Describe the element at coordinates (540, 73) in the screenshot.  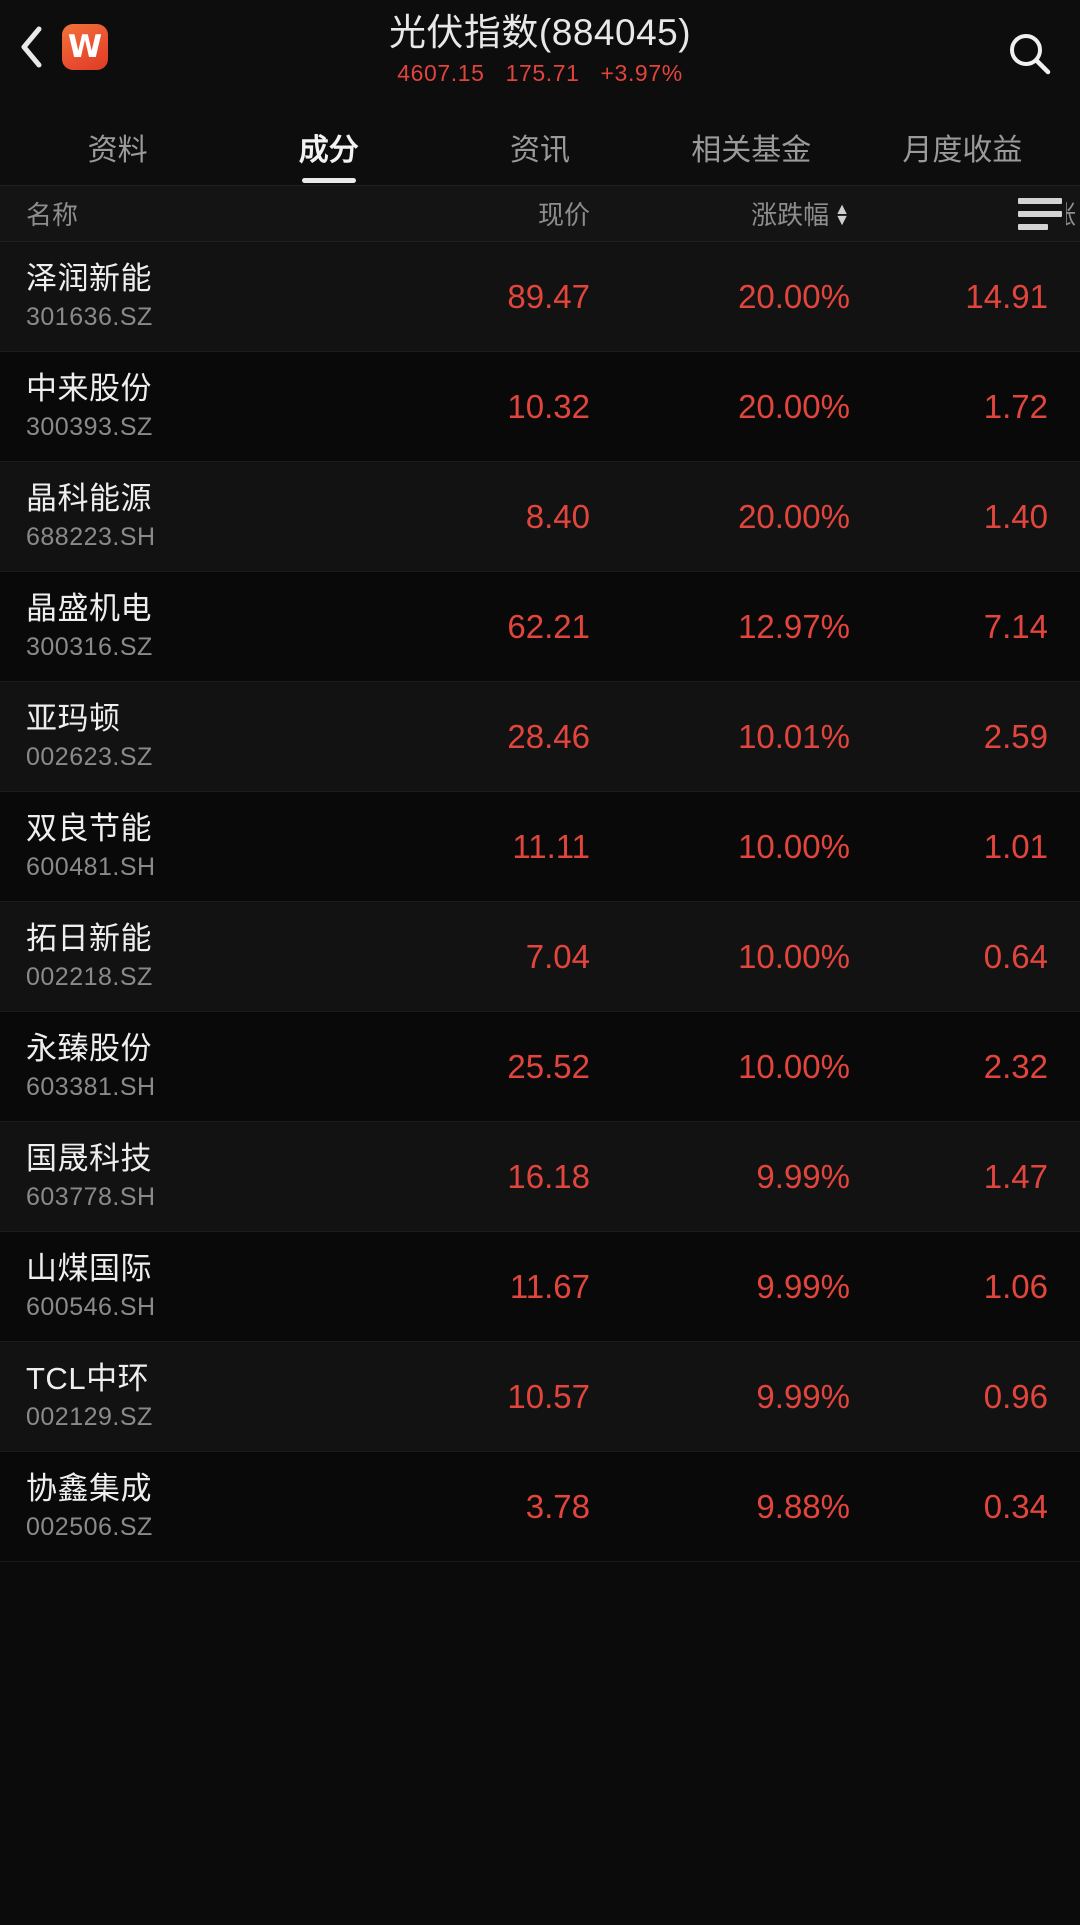
I see `index-quote: 4607.15 175.71 +3.97%` at that location.